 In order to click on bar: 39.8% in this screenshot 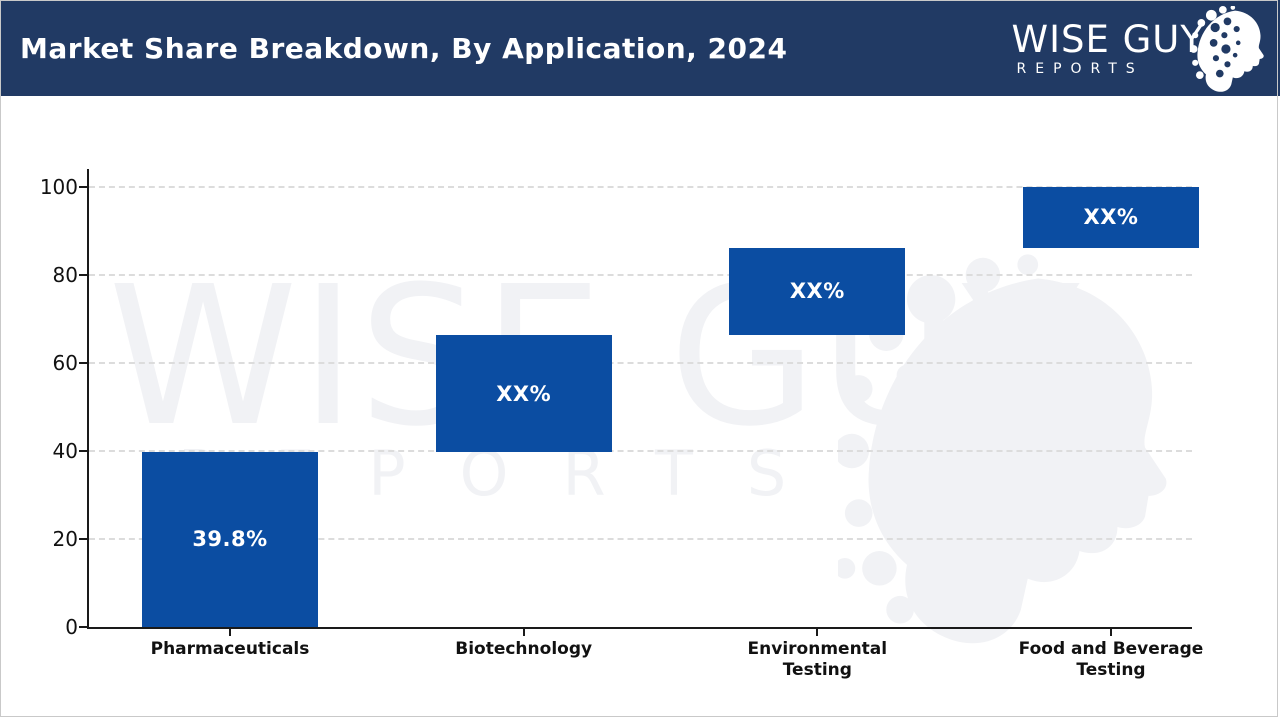, I will do `click(230, 539)`.